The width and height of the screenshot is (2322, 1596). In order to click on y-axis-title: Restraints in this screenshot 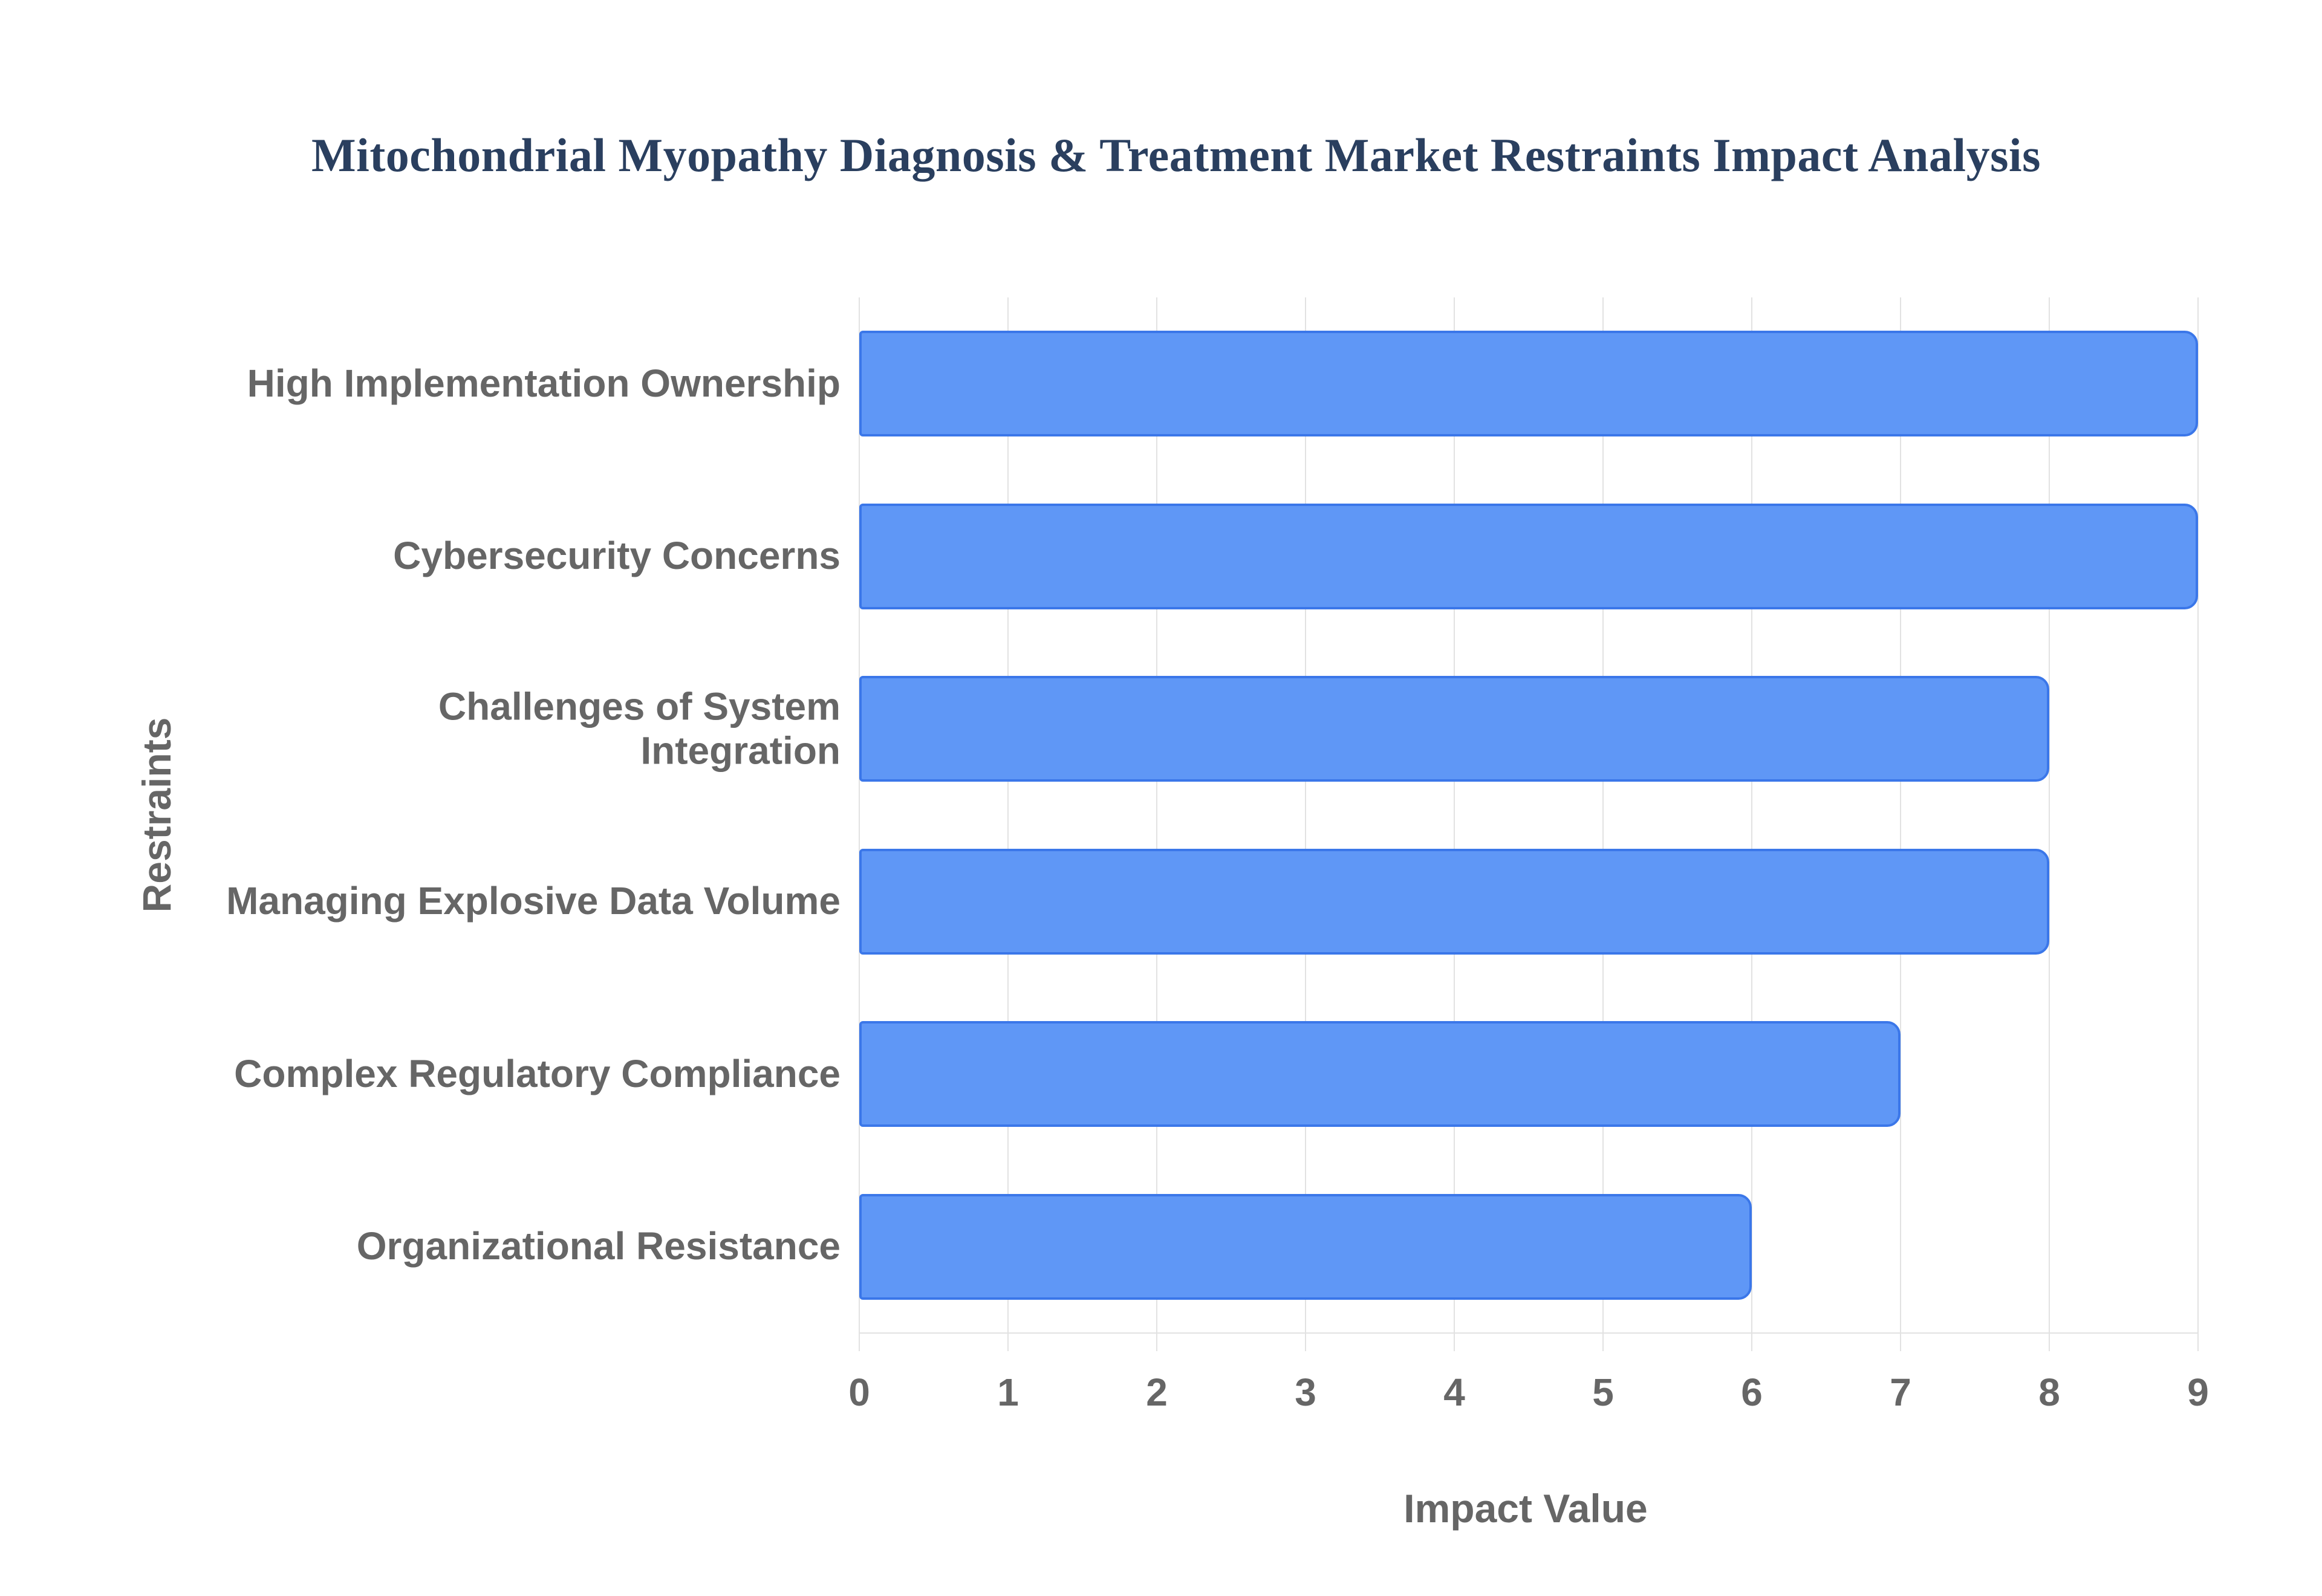, I will do `click(156, 815)`.